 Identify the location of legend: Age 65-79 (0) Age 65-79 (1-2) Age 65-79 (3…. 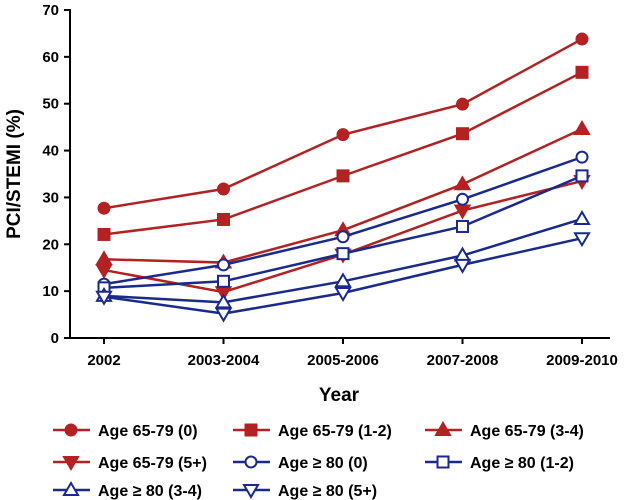
(318, 460).